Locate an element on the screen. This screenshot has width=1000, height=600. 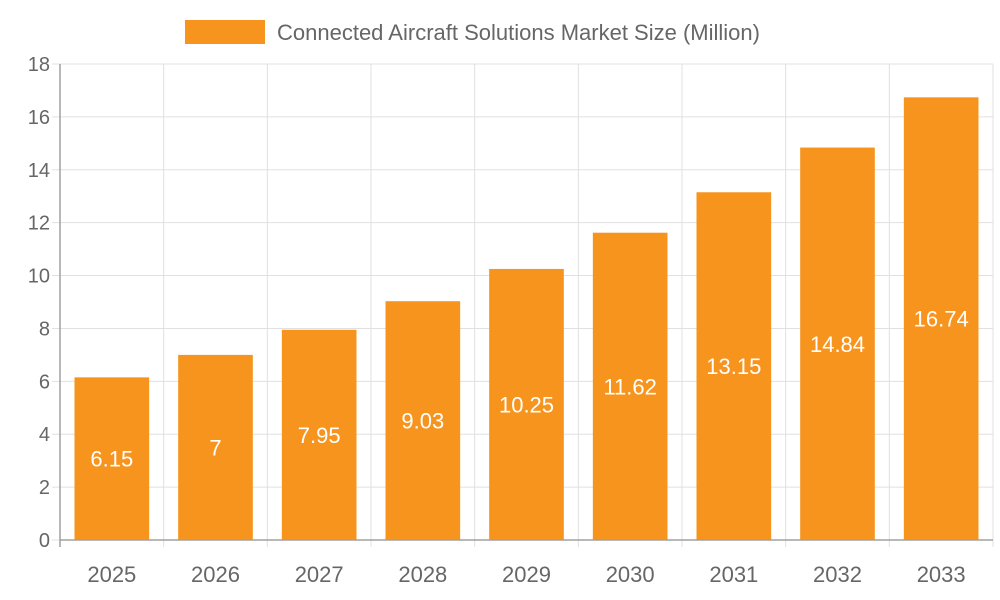
x-tick-label: 2030 is located at coordinates (630, 574).